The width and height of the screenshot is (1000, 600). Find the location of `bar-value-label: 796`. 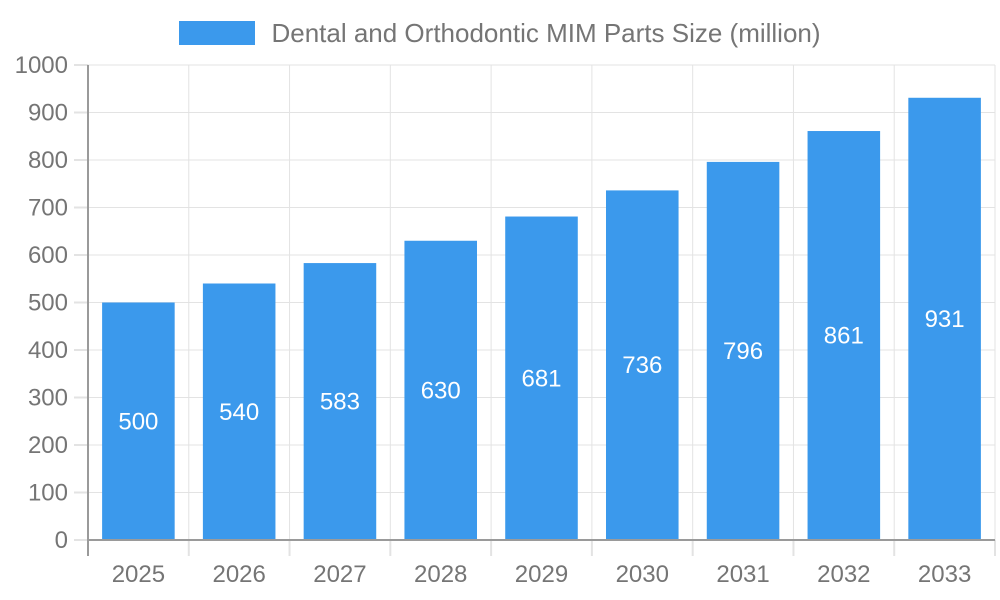

bar-value-label: 796 is located at coordinates (743, 351).